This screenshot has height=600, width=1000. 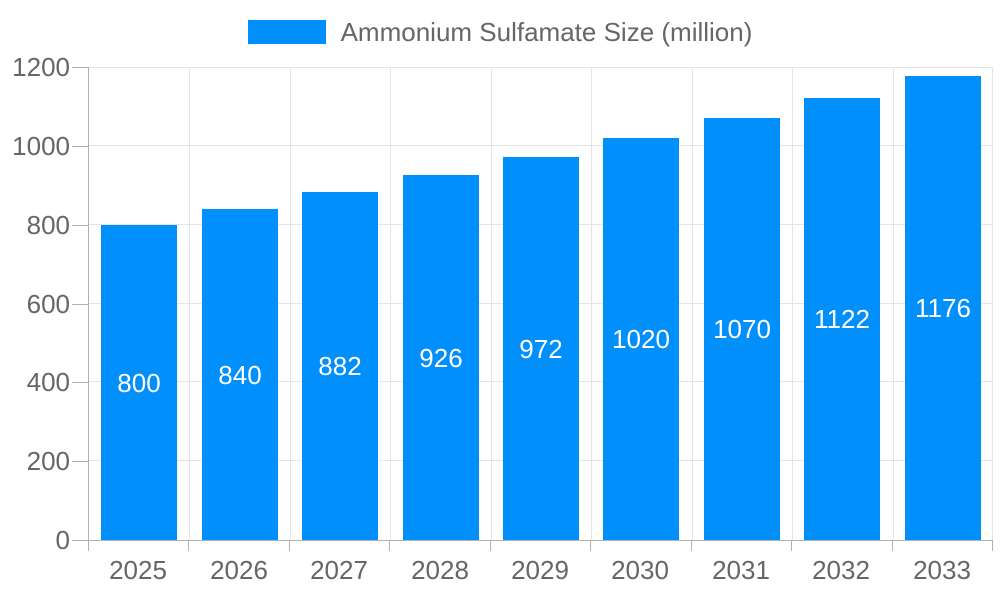 What do you see at coordinates (239, 570) in the screenshot?
I see `x-axis-label: 2026` at bounding box center [239, 570].